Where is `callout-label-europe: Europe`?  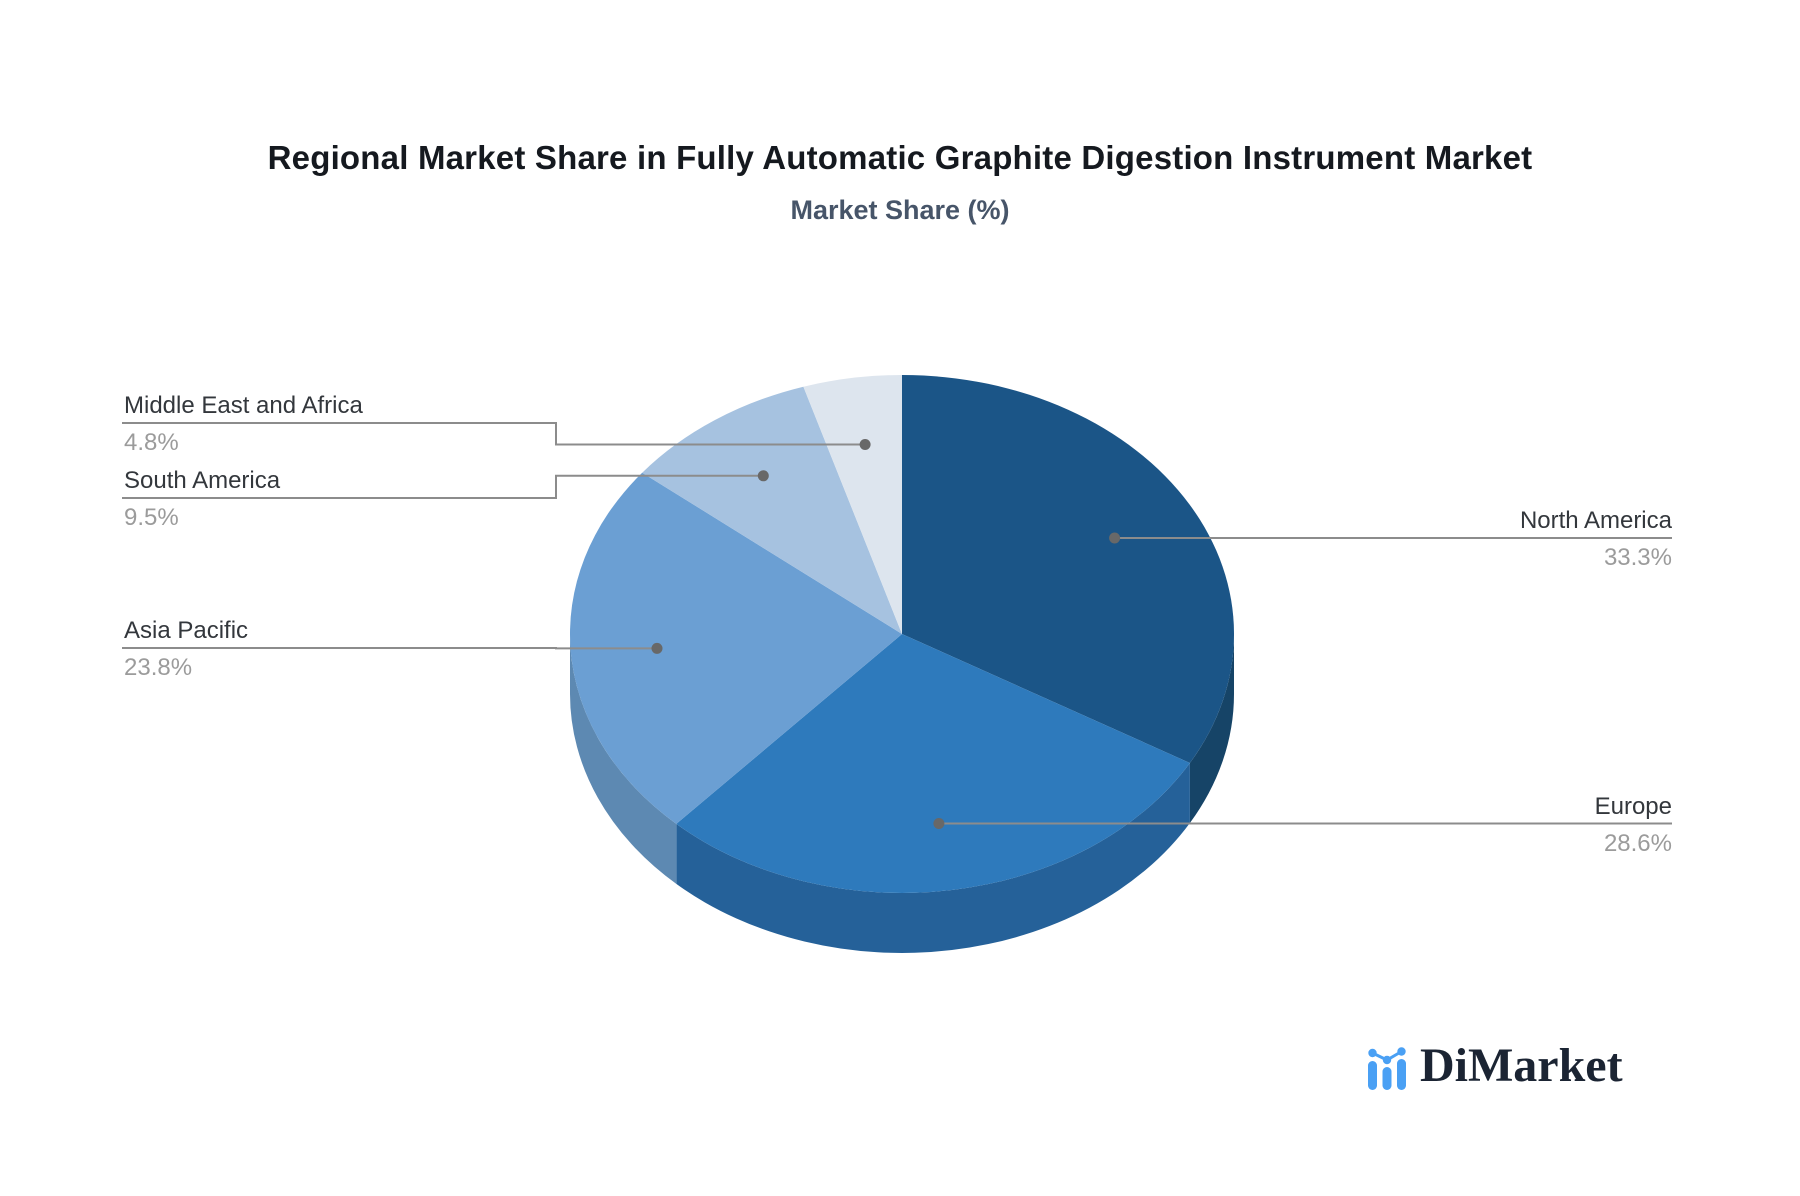 callout-label-europe: Europe is located at coordinates (1633, 807).